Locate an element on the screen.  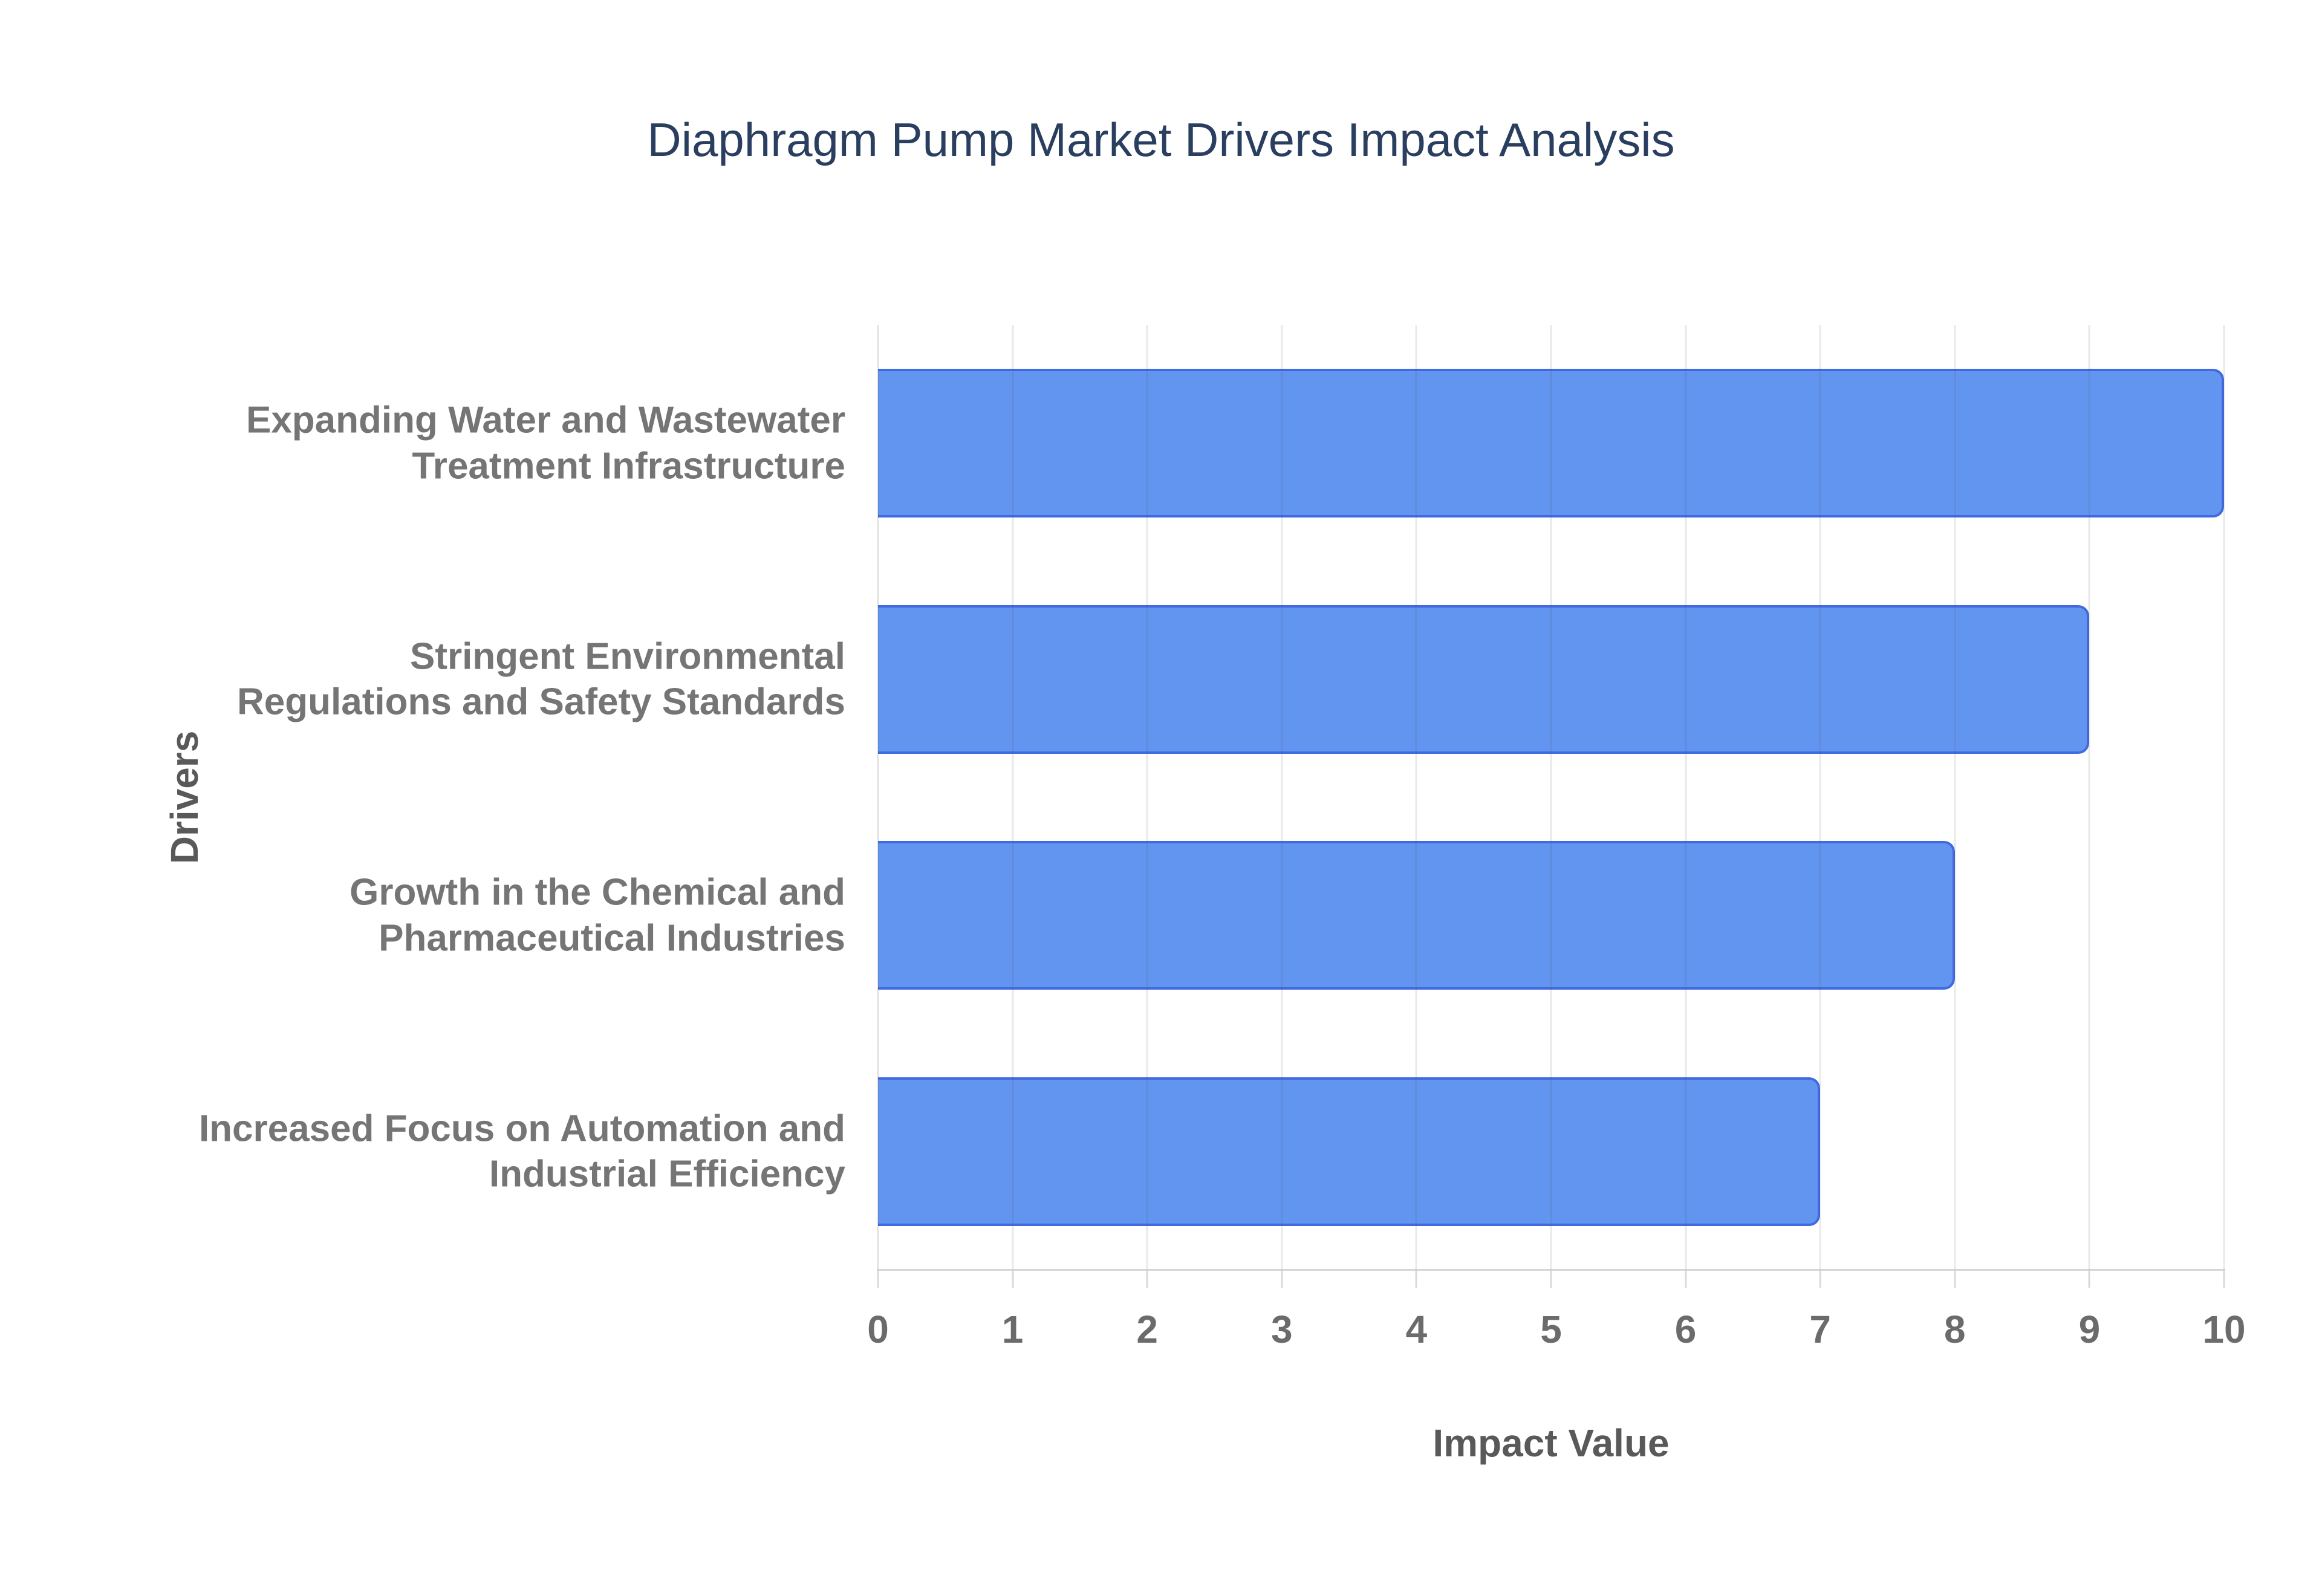
x-axis-title: Impact Value is located at coordinates (1552, 1443).